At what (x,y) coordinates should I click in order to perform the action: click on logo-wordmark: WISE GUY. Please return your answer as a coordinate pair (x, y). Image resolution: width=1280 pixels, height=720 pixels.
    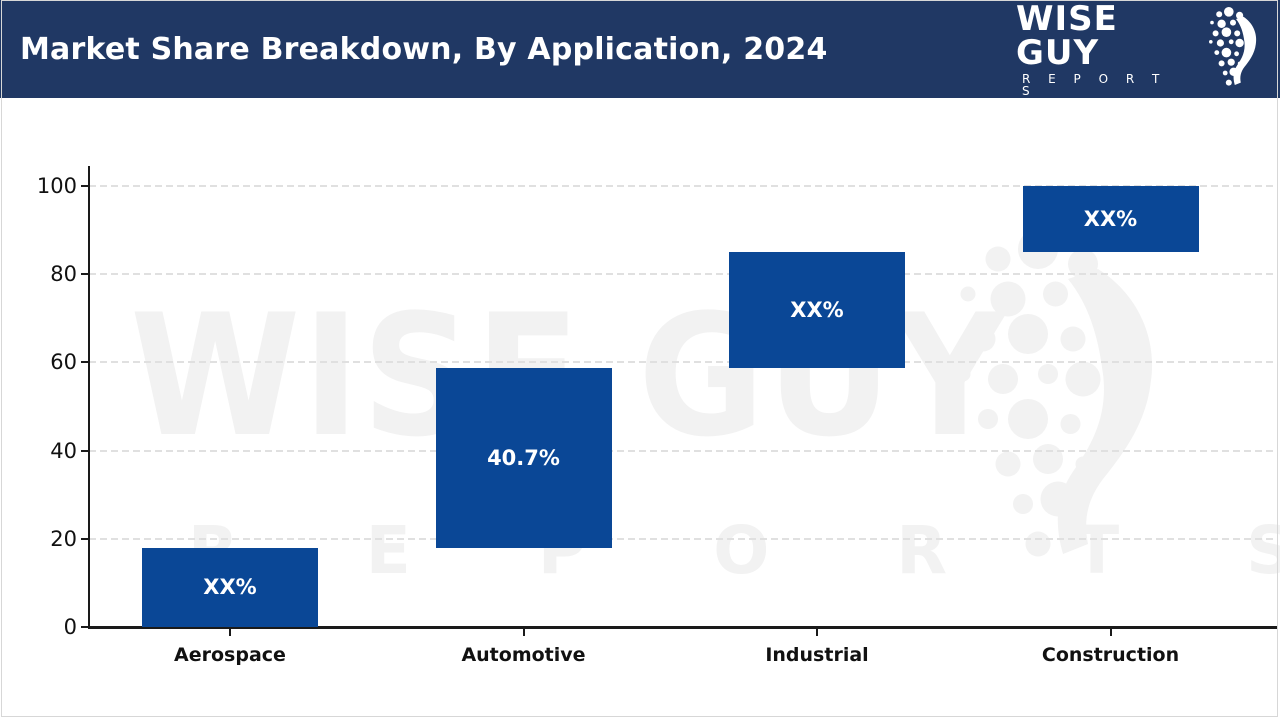
    Looking at the image, I should click on (1067, 36).